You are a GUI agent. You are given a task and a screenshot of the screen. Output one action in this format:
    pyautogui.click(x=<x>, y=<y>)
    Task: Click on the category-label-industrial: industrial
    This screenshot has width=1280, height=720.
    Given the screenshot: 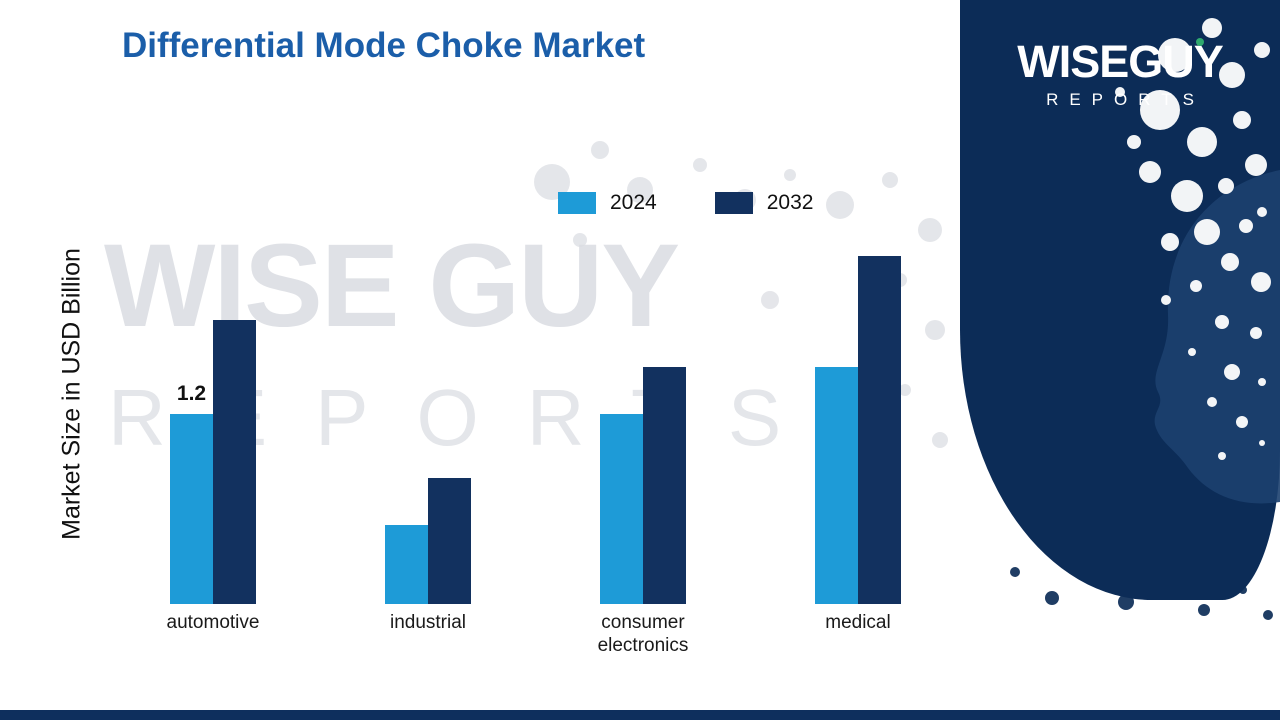 What is the action you would take?
    pyautogui.click(x=428, y=622)
    